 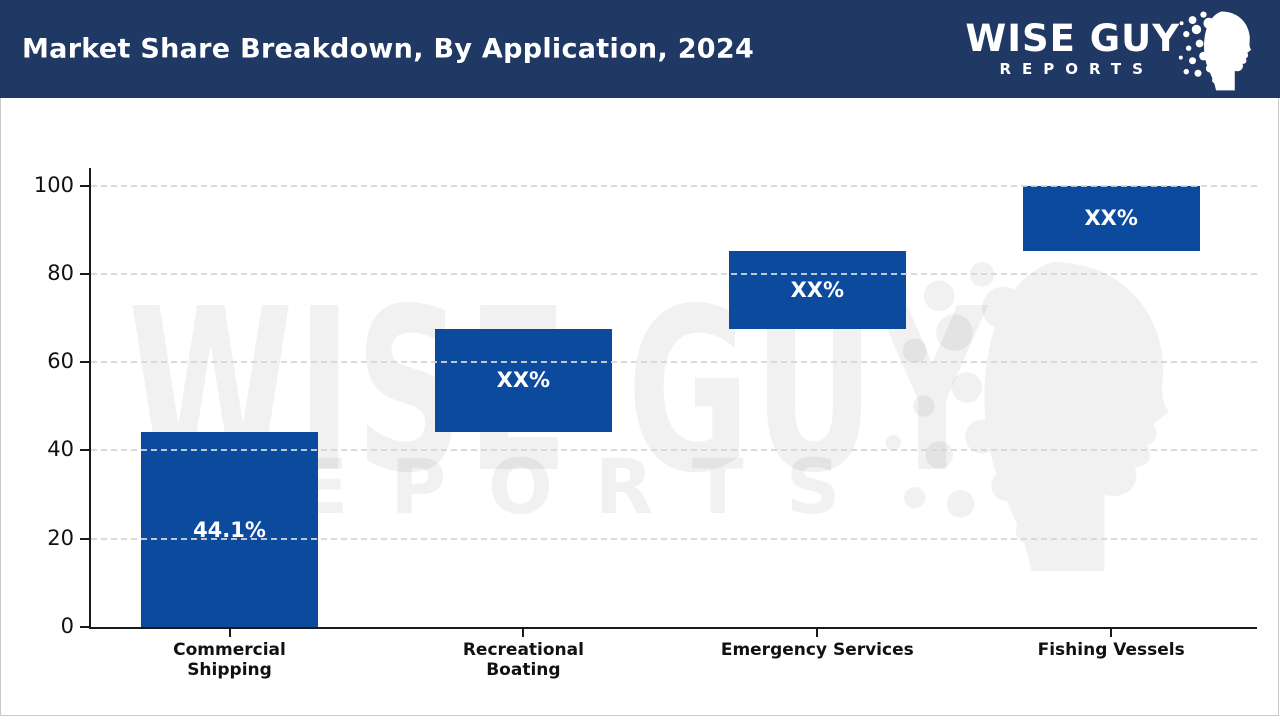 I want to click on y-tick-label-100: 100, so click(x=53, y=184).